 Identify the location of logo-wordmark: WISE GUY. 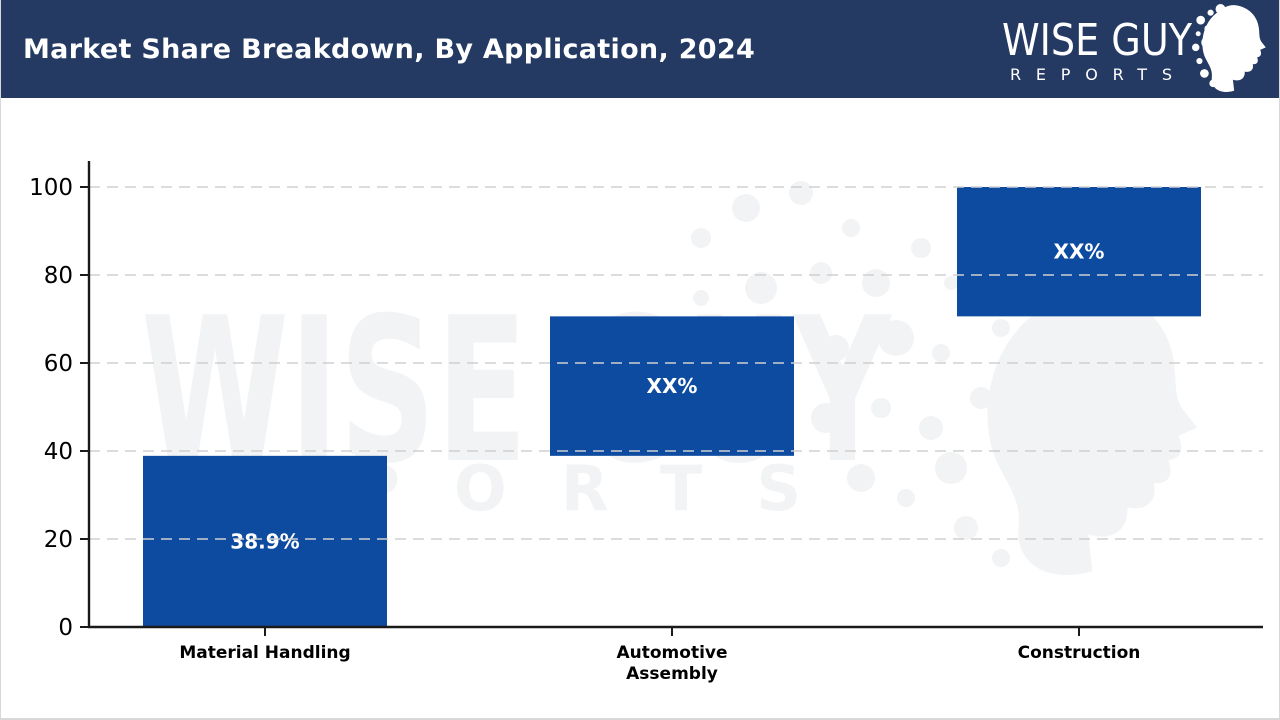
(1097, 40).